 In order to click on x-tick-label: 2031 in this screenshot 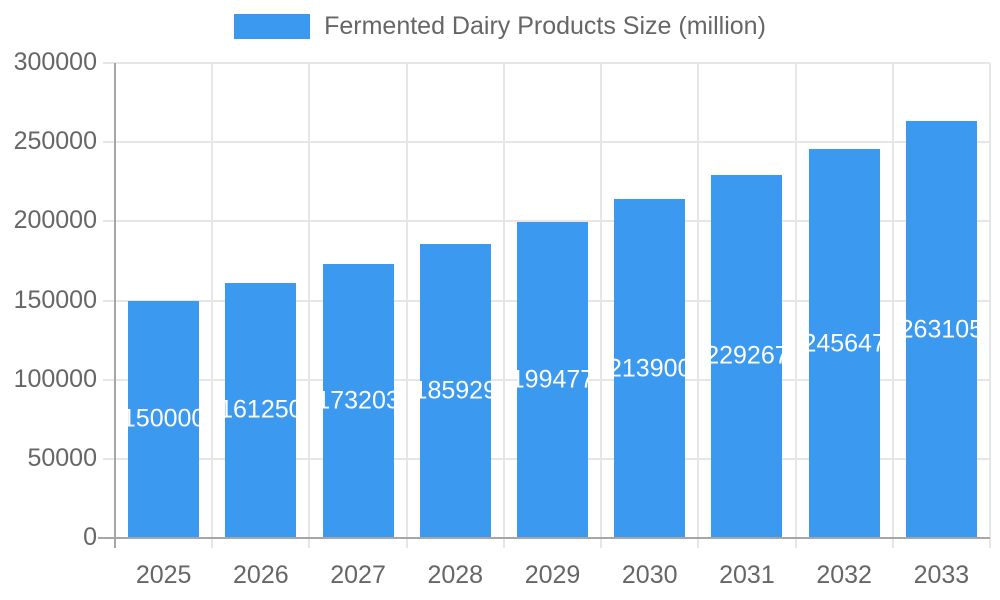, I will do `click(747, 575)`.